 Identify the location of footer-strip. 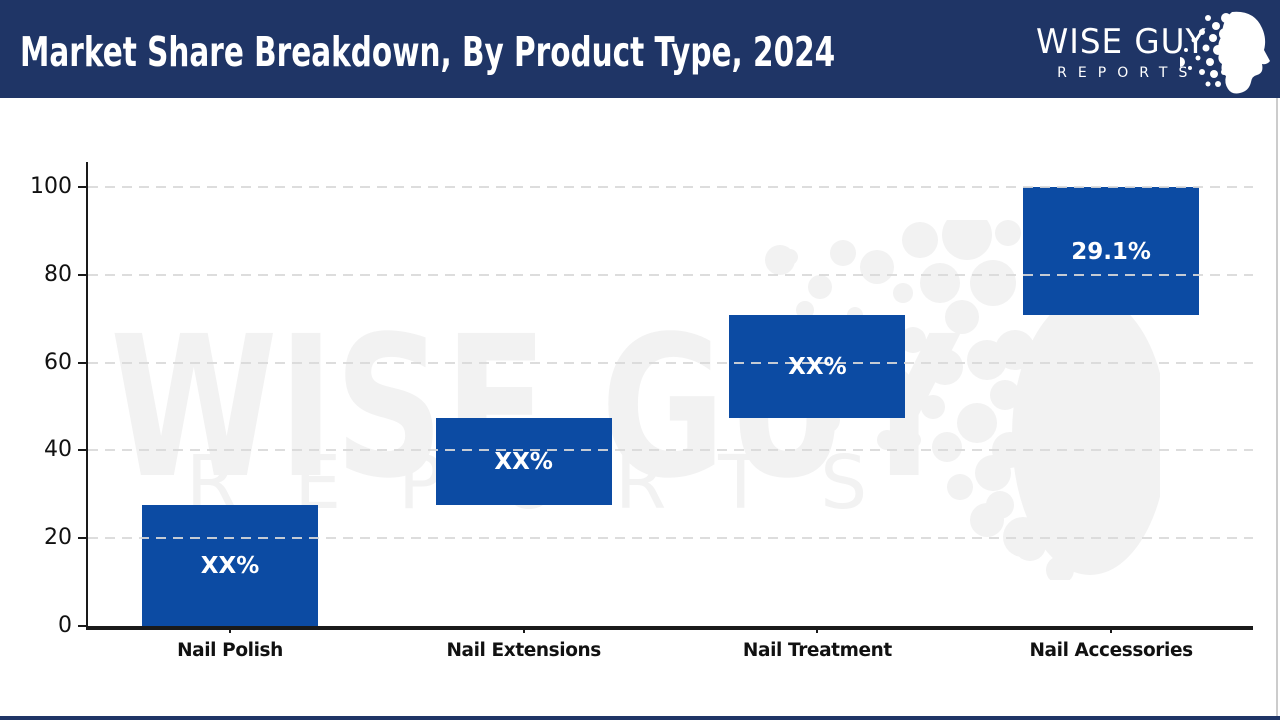
(640, 718).